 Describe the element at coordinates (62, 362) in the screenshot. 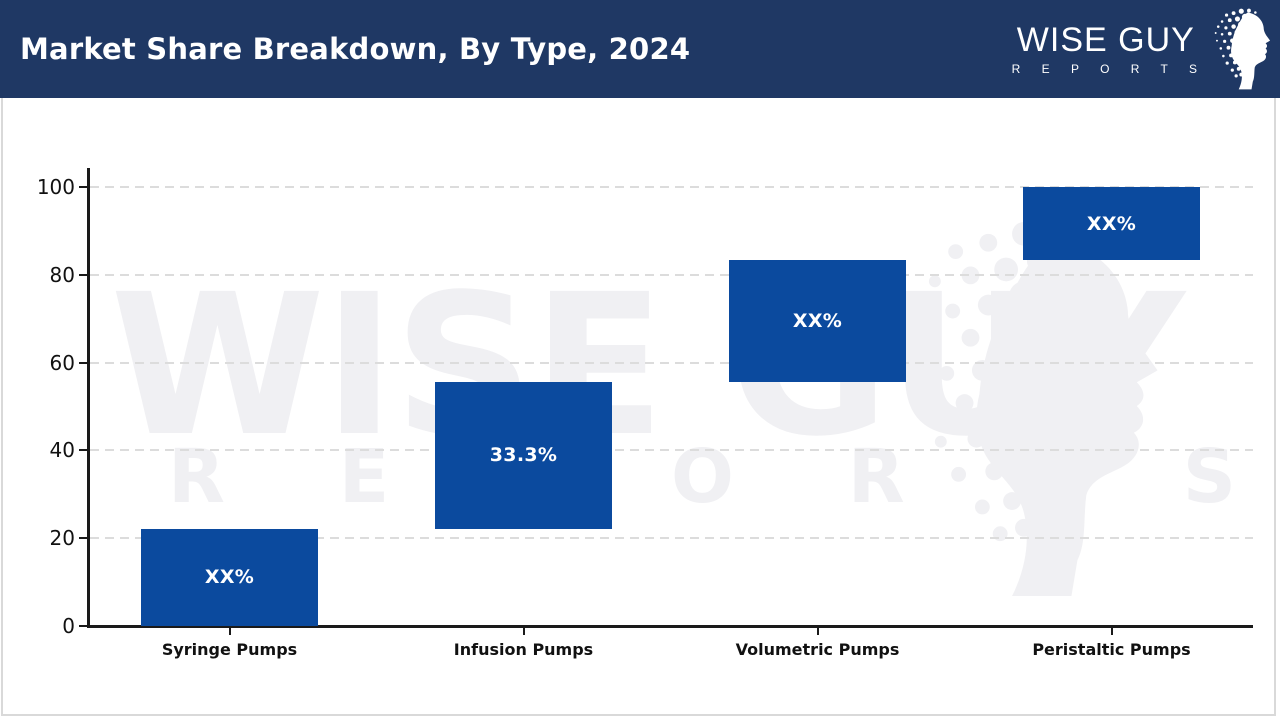

I see `y-axis-label-60: 60` at that location.